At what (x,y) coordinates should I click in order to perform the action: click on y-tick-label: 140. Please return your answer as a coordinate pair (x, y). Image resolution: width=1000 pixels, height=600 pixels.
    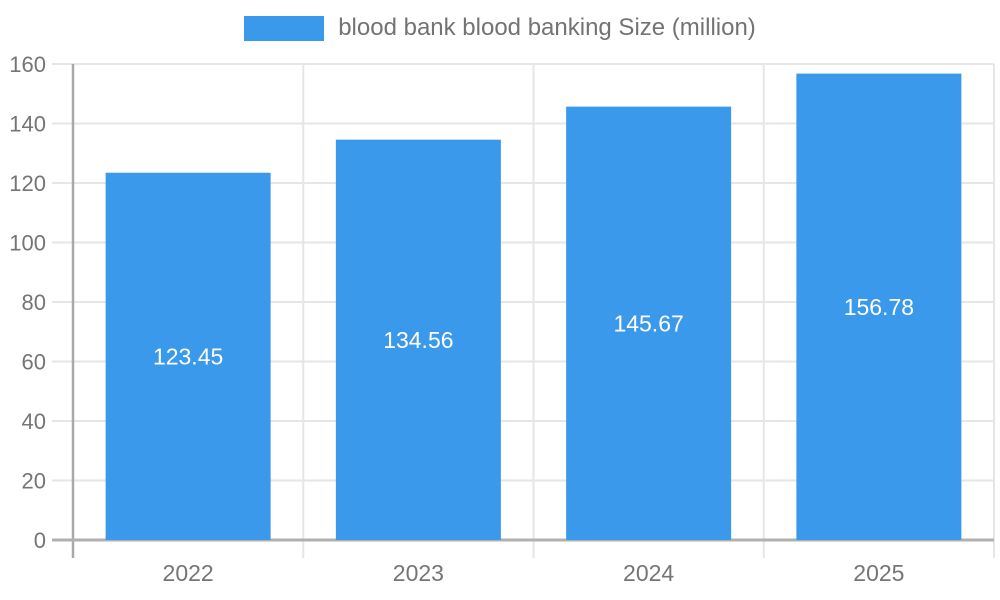
    Looking at the image, I should click on (27, 124).